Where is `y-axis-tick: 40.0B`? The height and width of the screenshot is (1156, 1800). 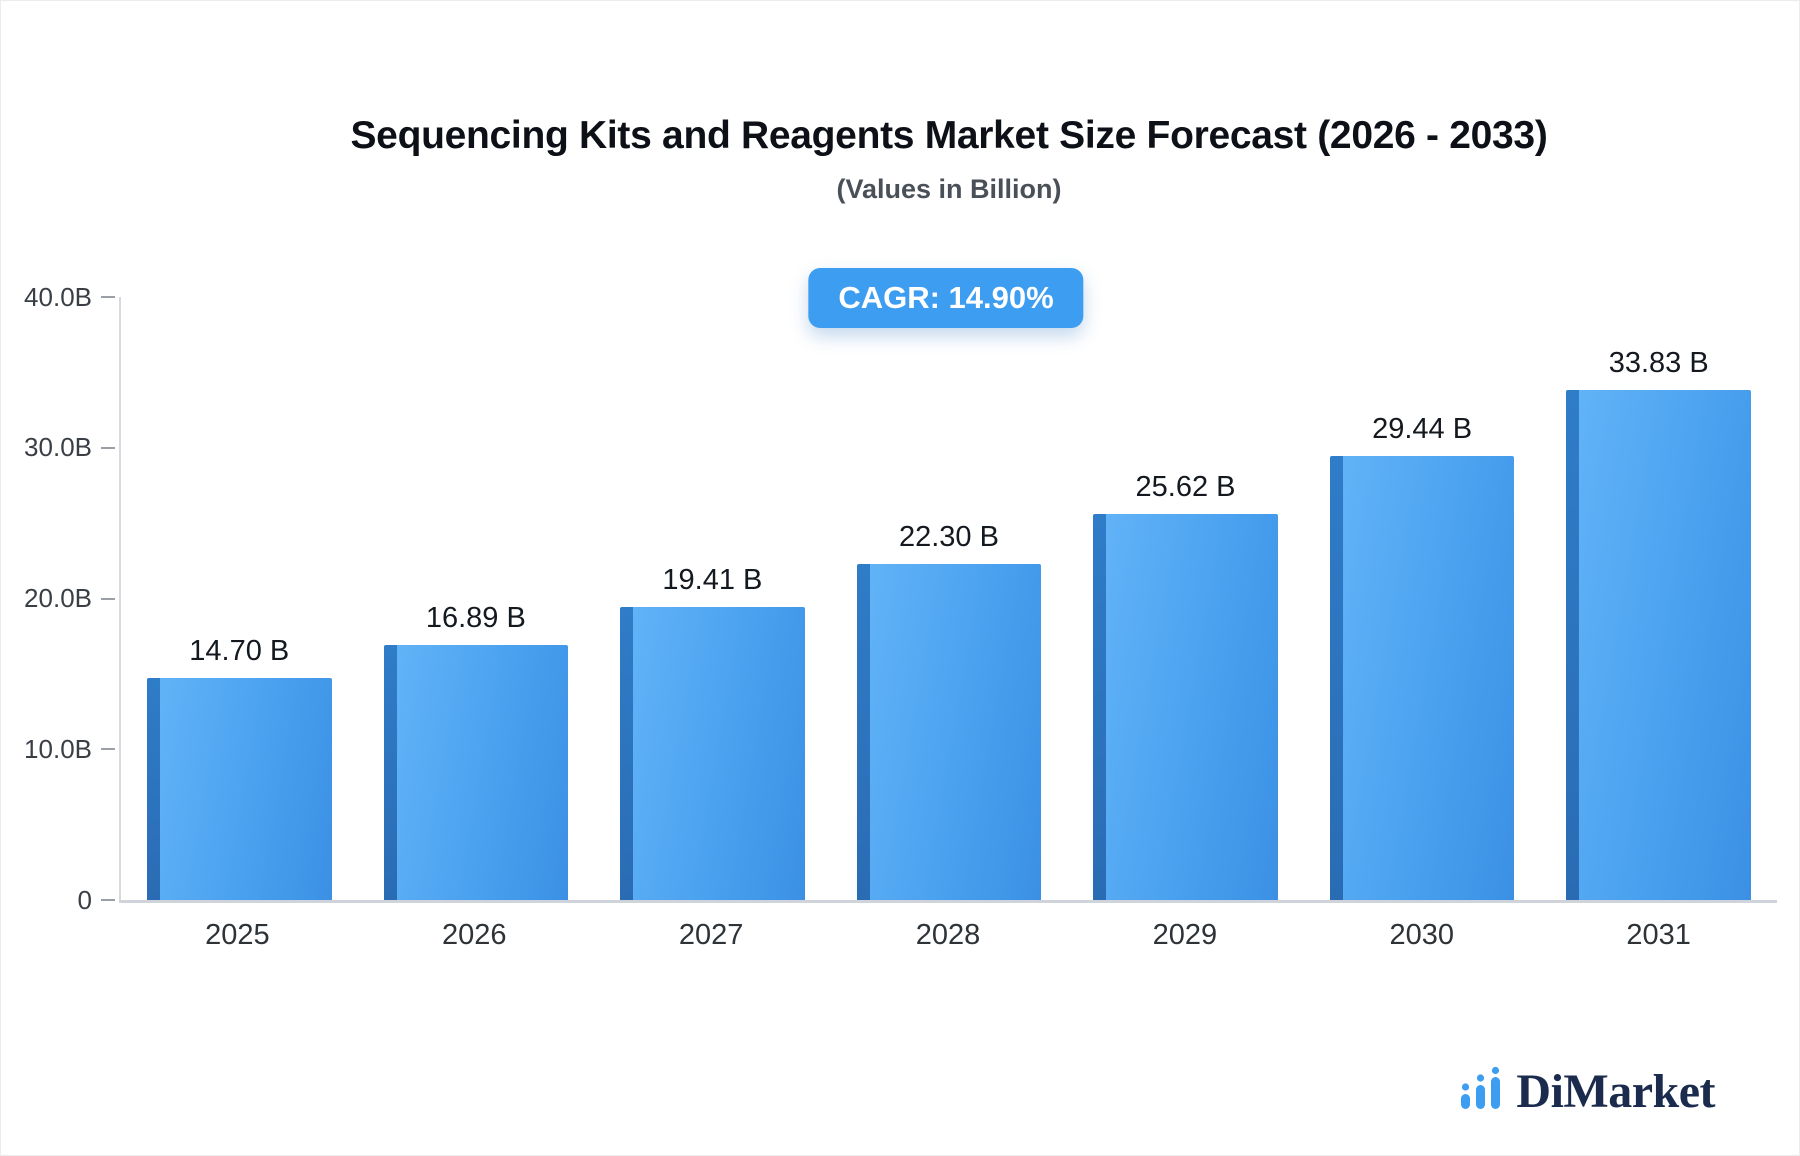 y-axis-tick: 40.0B is located at coordinates (72, 297).